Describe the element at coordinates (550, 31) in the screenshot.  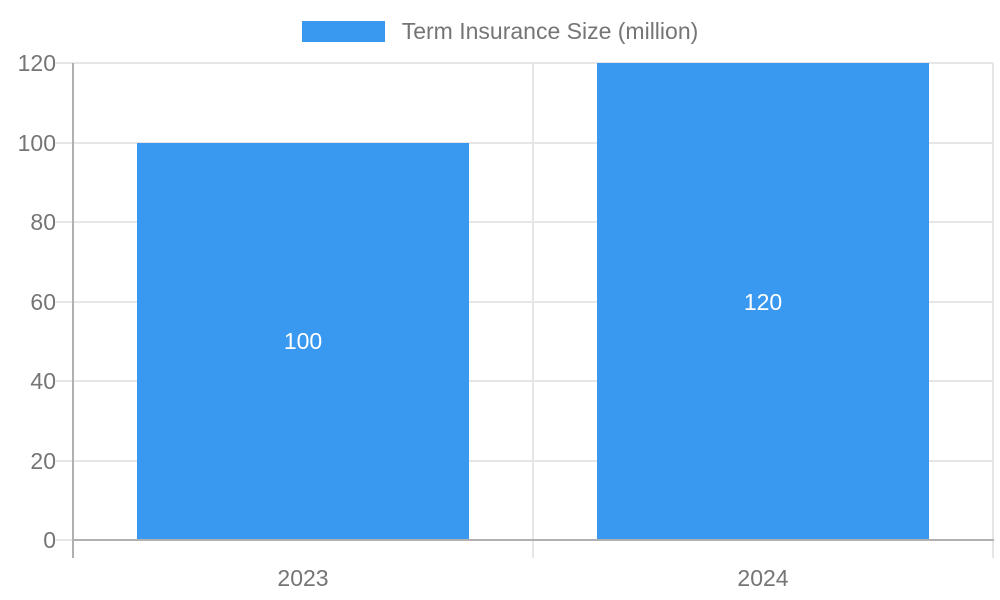
I see `legend-label: Term Insurance Size (million)` at that location.